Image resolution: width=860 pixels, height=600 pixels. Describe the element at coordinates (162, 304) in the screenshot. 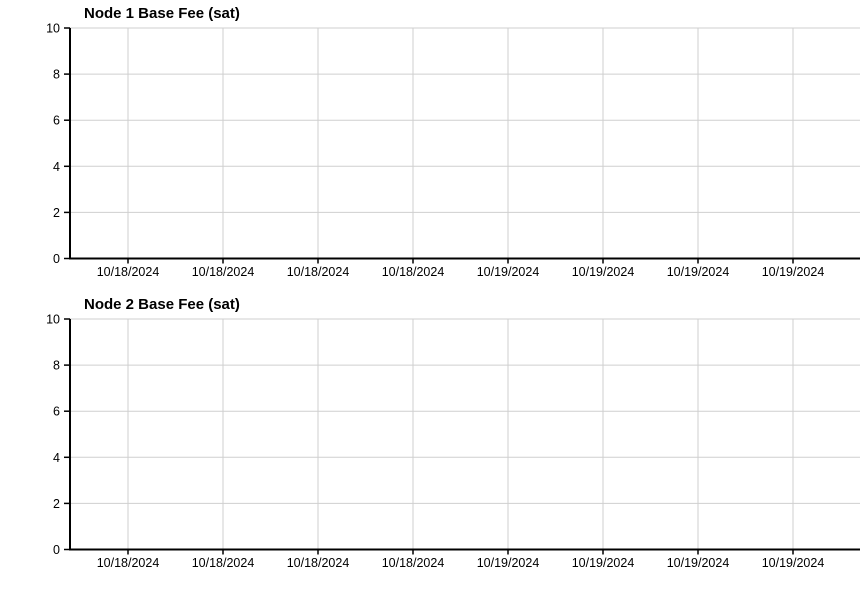

I see `chart-node2-title: Node 2 Base Fee (sat)` at that location.